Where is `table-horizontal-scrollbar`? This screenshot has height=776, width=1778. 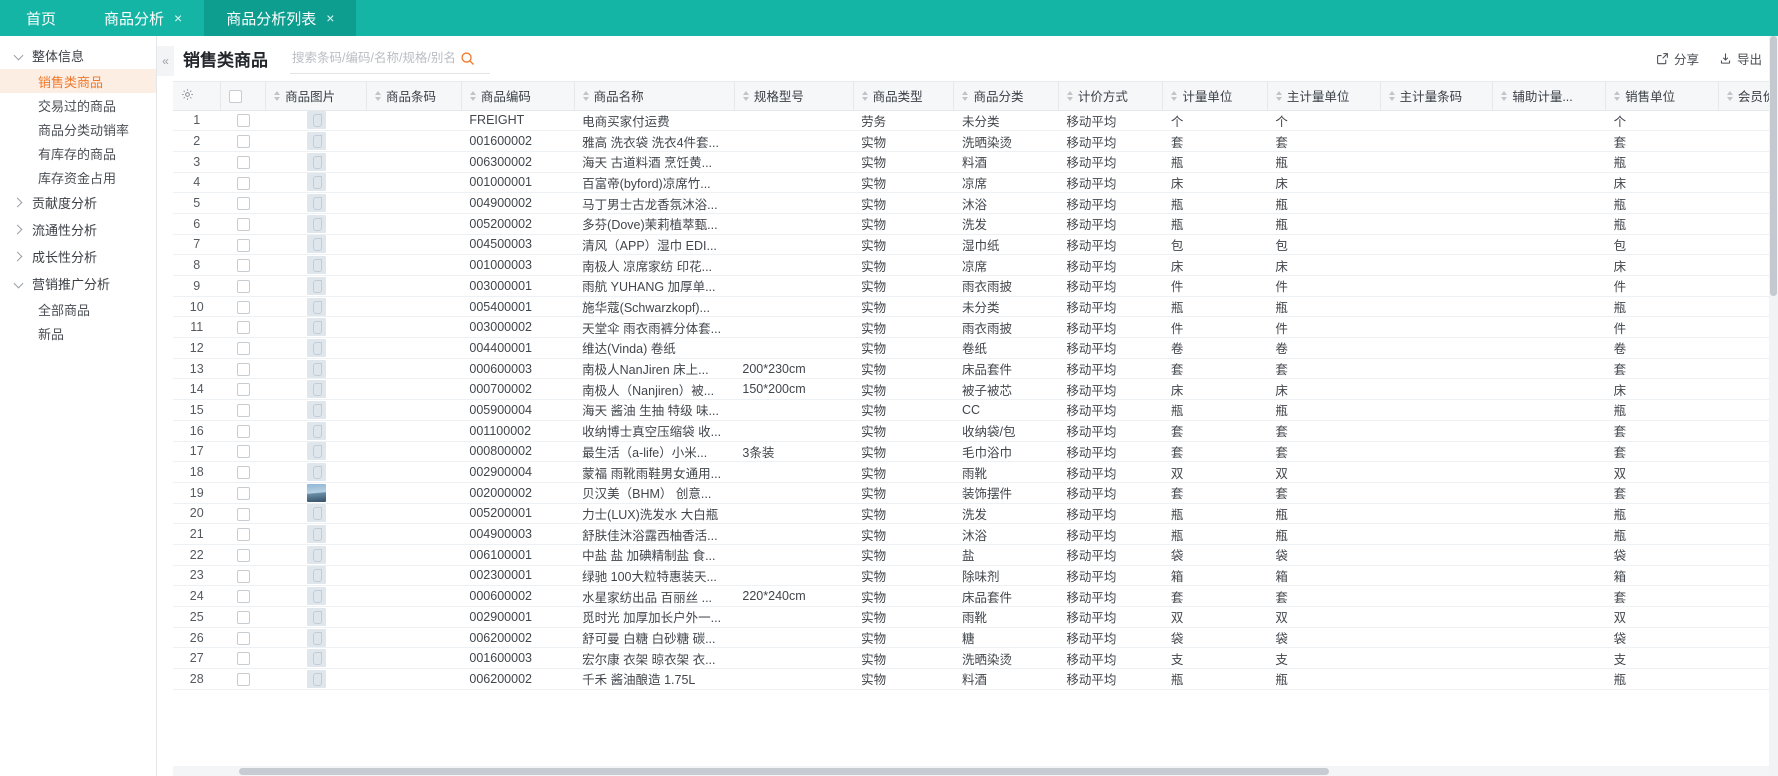
table-horizontal-scrollbar is located at coordinates (971, 771).